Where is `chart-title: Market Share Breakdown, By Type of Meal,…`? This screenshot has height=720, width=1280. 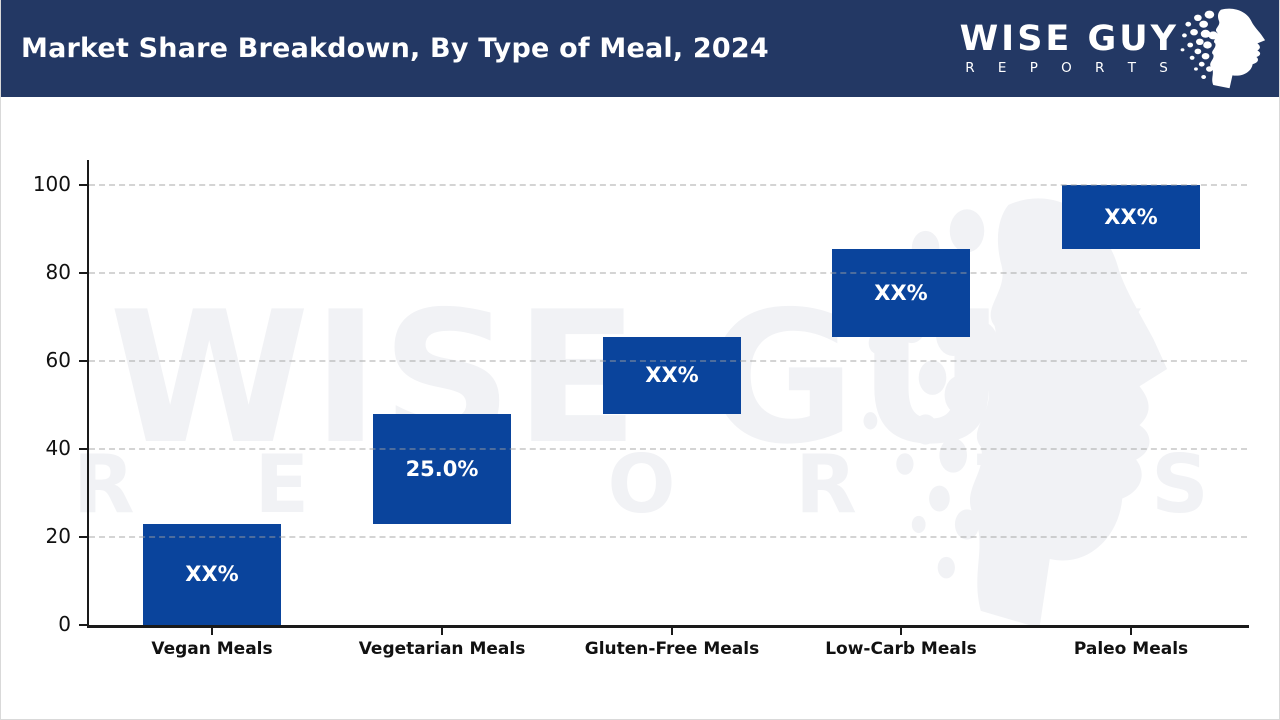 chart-title: Market Share Breakdown, By Type of Meal,… is located at coordinates (395, 48).